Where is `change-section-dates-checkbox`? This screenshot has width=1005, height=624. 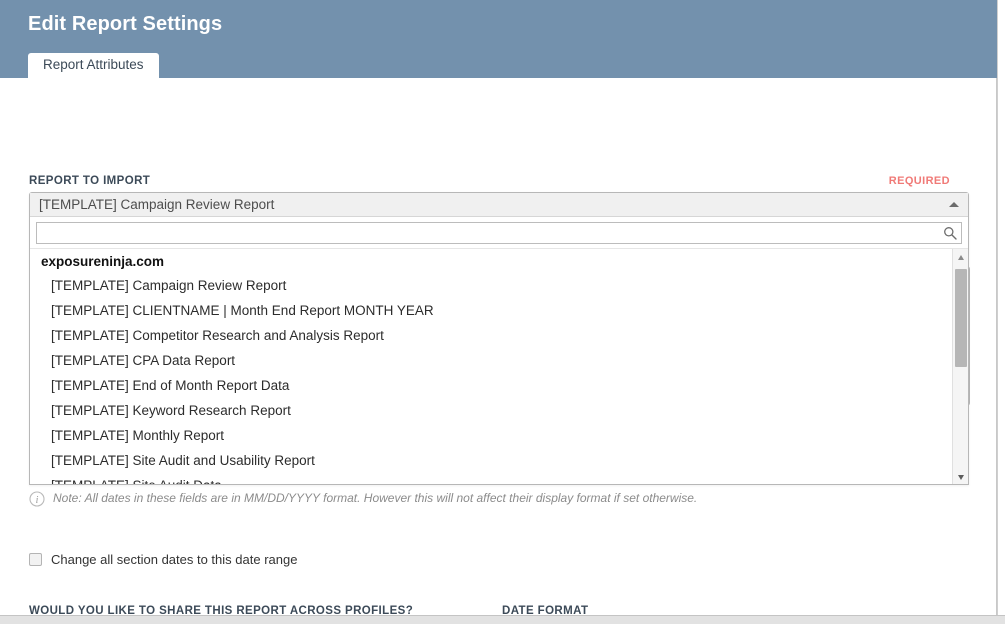
change-section-dates-checkbox is located at coordinates (35, 559).